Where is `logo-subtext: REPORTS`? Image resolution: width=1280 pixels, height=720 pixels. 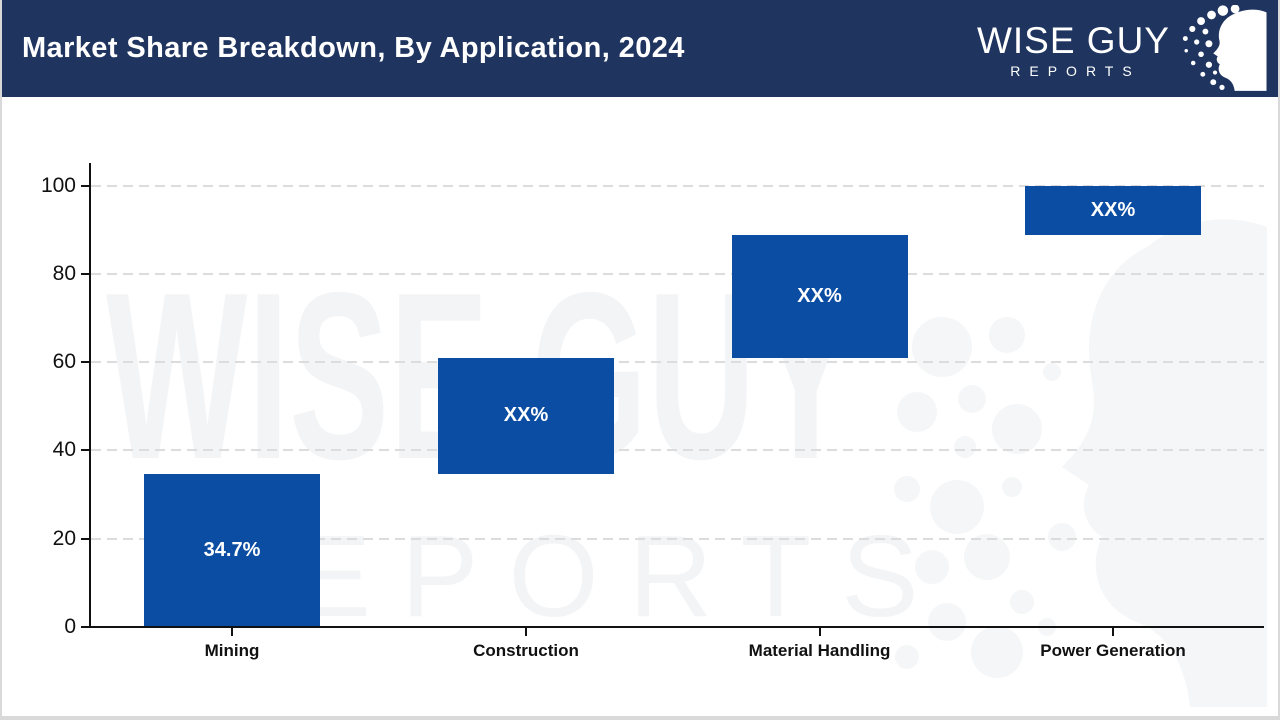 logo-subtext: REPORTS is located at coordinates (1075, 70).